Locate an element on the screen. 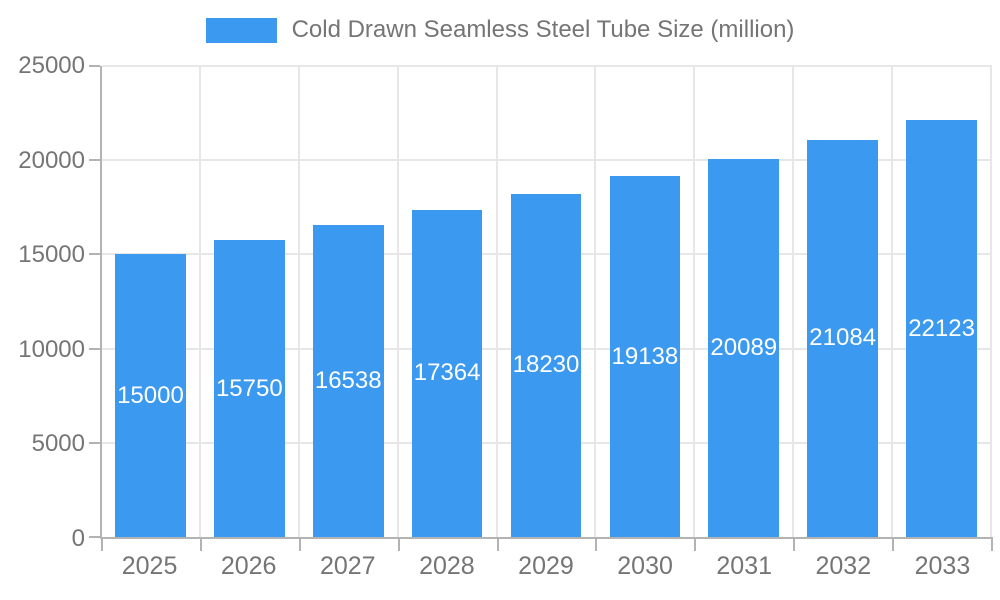  x-axis-label-2030: 2030 is located at coordinates (645, 566).